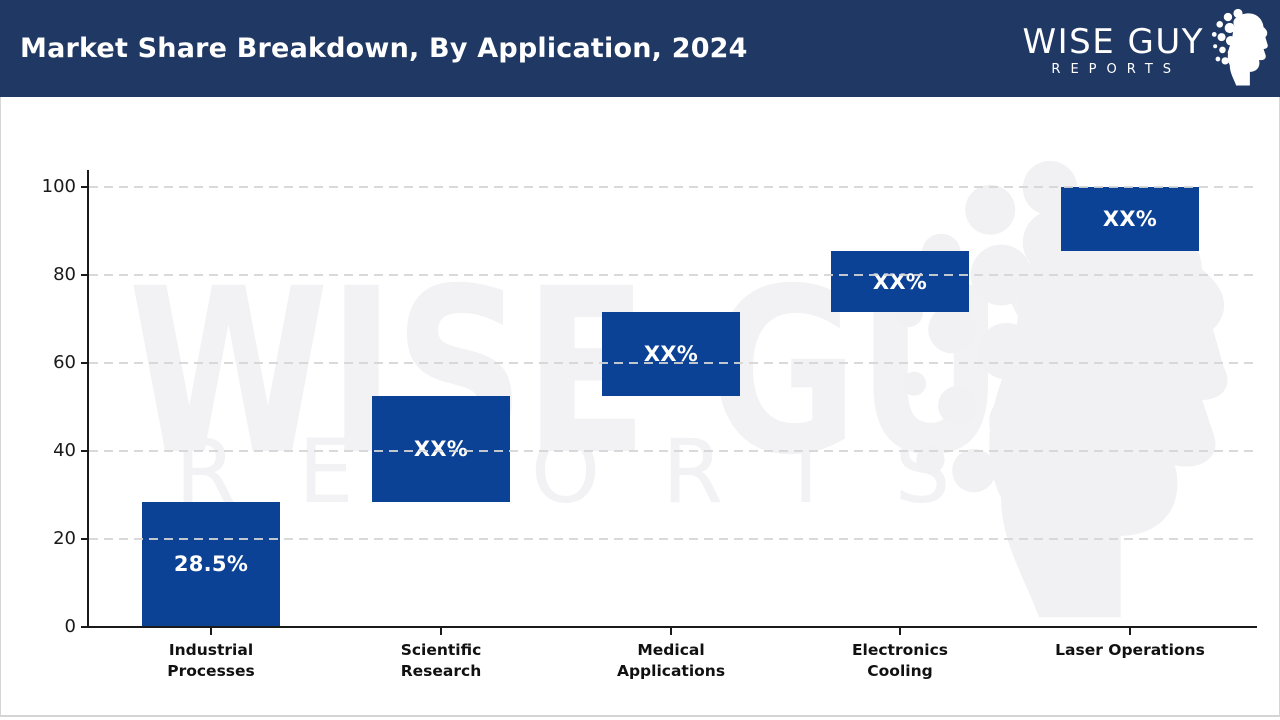 This screenshot has width=1280, height=720. Describe the element at coordinates (441, 660) in the screenshot. I see `x-category-label-1: Scientific Research` at that location.